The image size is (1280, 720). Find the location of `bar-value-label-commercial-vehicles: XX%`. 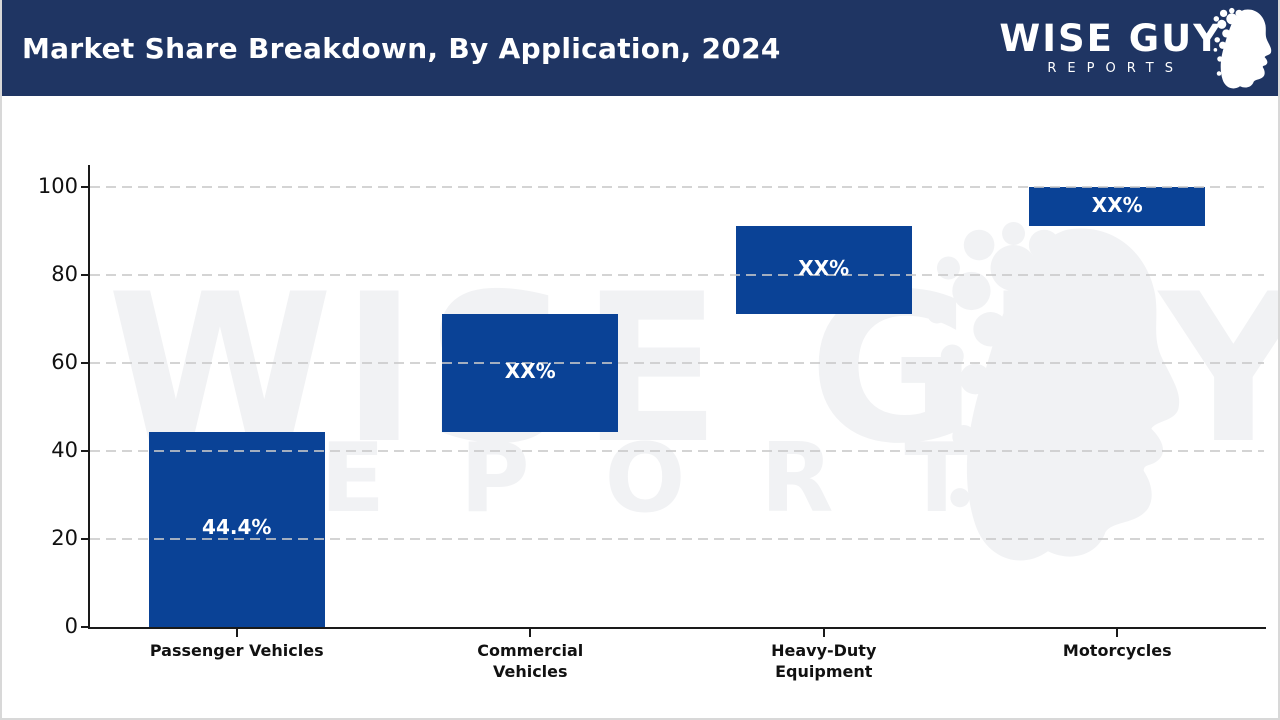

bar-value-label-commercial-vehicles: XX% is located at coordinates (530, 370).